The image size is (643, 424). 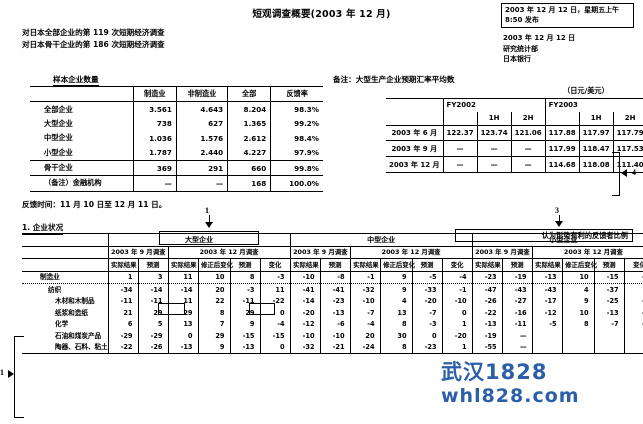 I want to click on cell-value: 117.53, so click(x=627, y=148).